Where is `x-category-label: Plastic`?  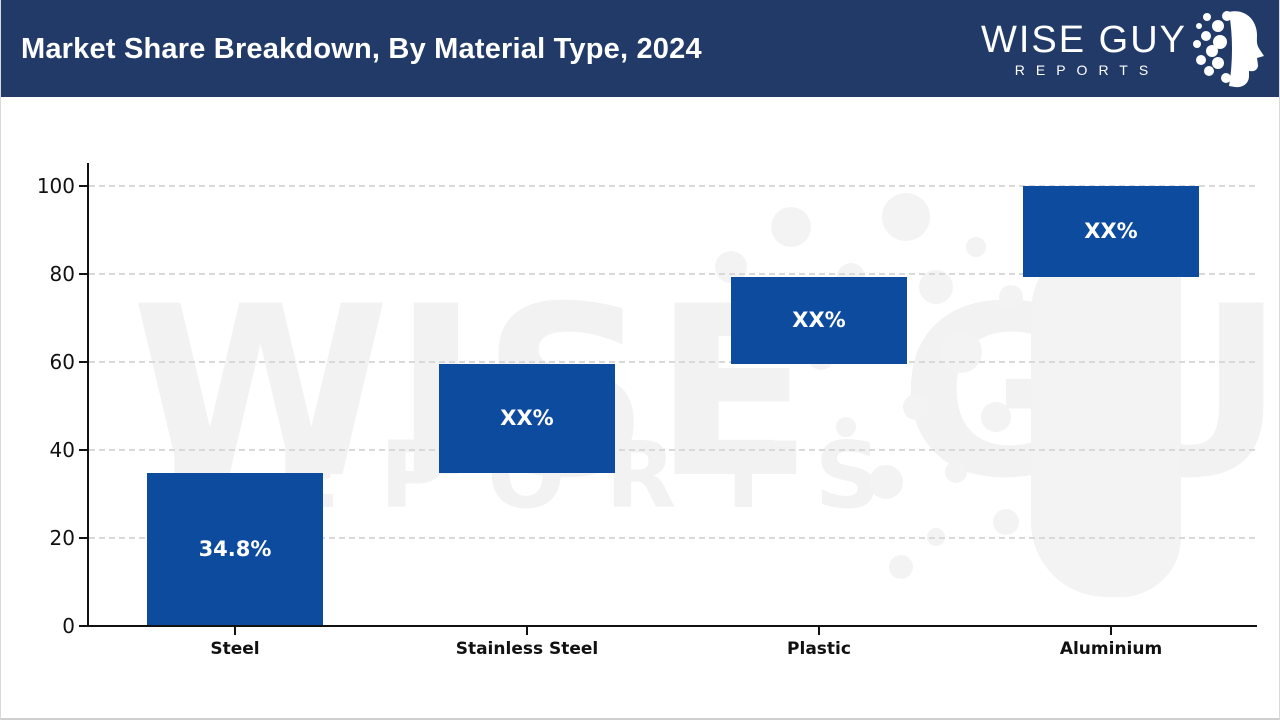
x-category-label: Plastic is located at coordinates (819, 649).